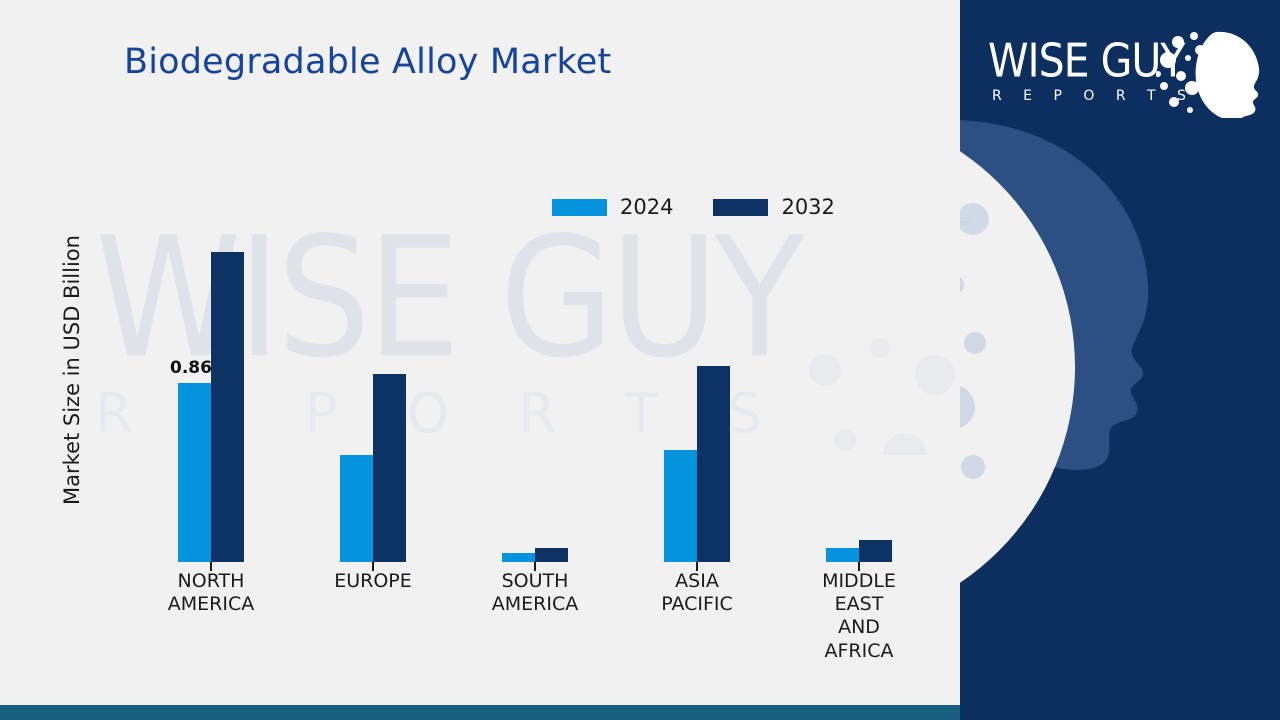  Describe the element at coordinates (356, 508) in the screenshot. I see `bar-2024-europe` at that location.